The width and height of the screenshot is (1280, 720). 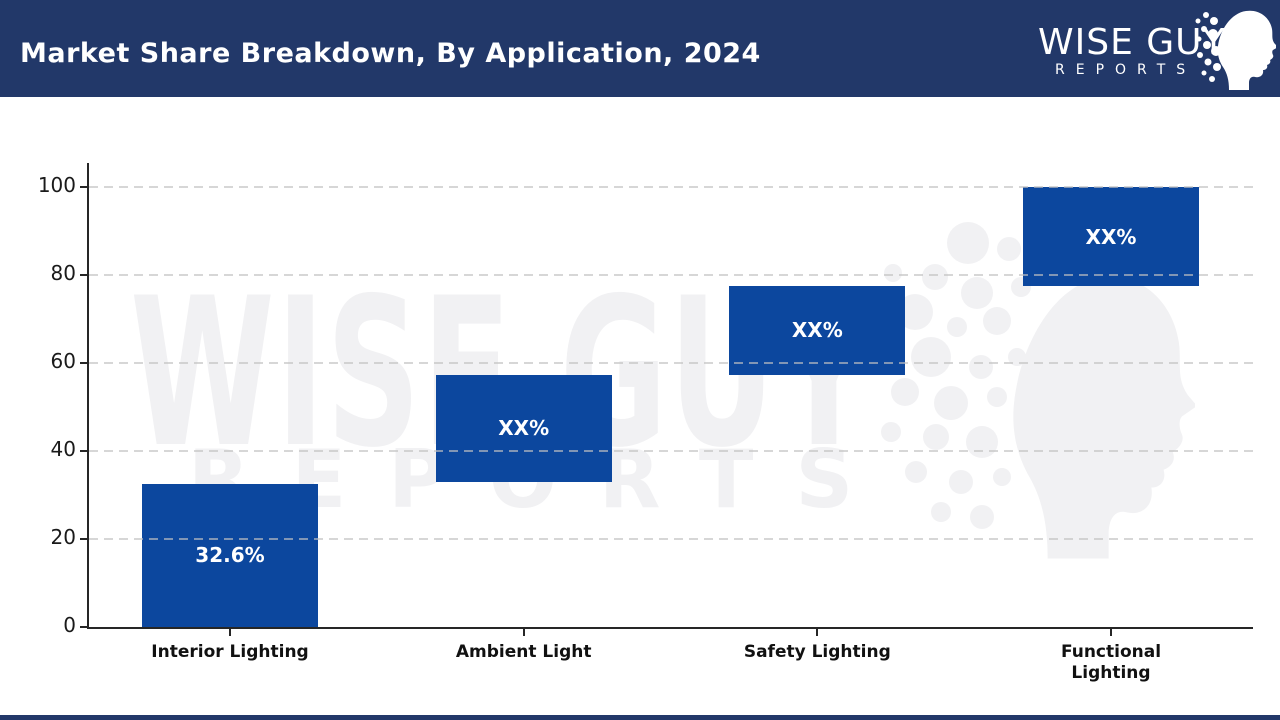 I want to click on bar-value-label-2: XX%, so click(x=524, y=428).